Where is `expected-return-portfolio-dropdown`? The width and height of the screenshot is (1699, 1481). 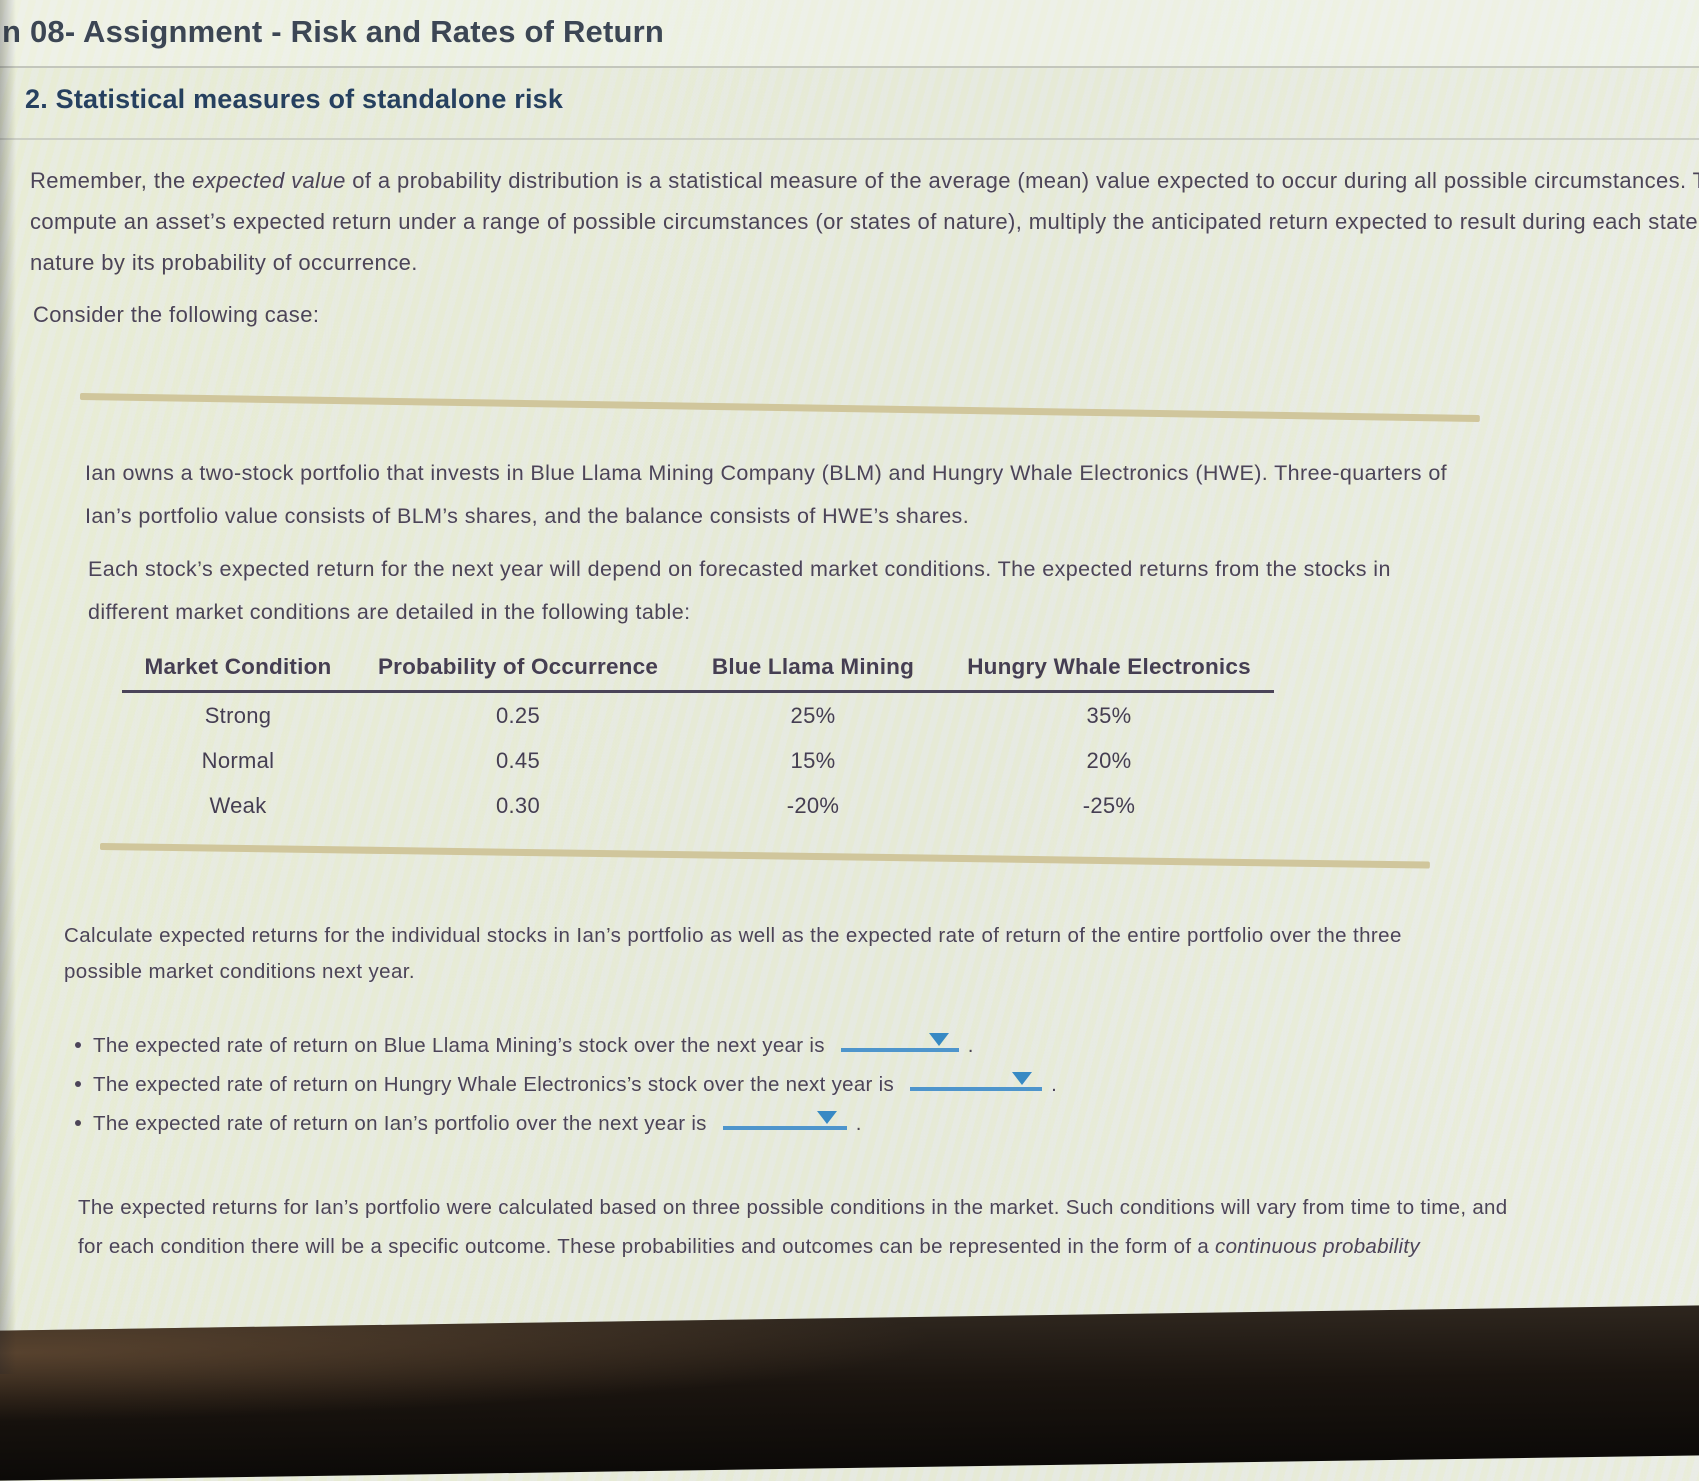 expected-return-portfolio-dropdown is located at coordinates (784, 1118).